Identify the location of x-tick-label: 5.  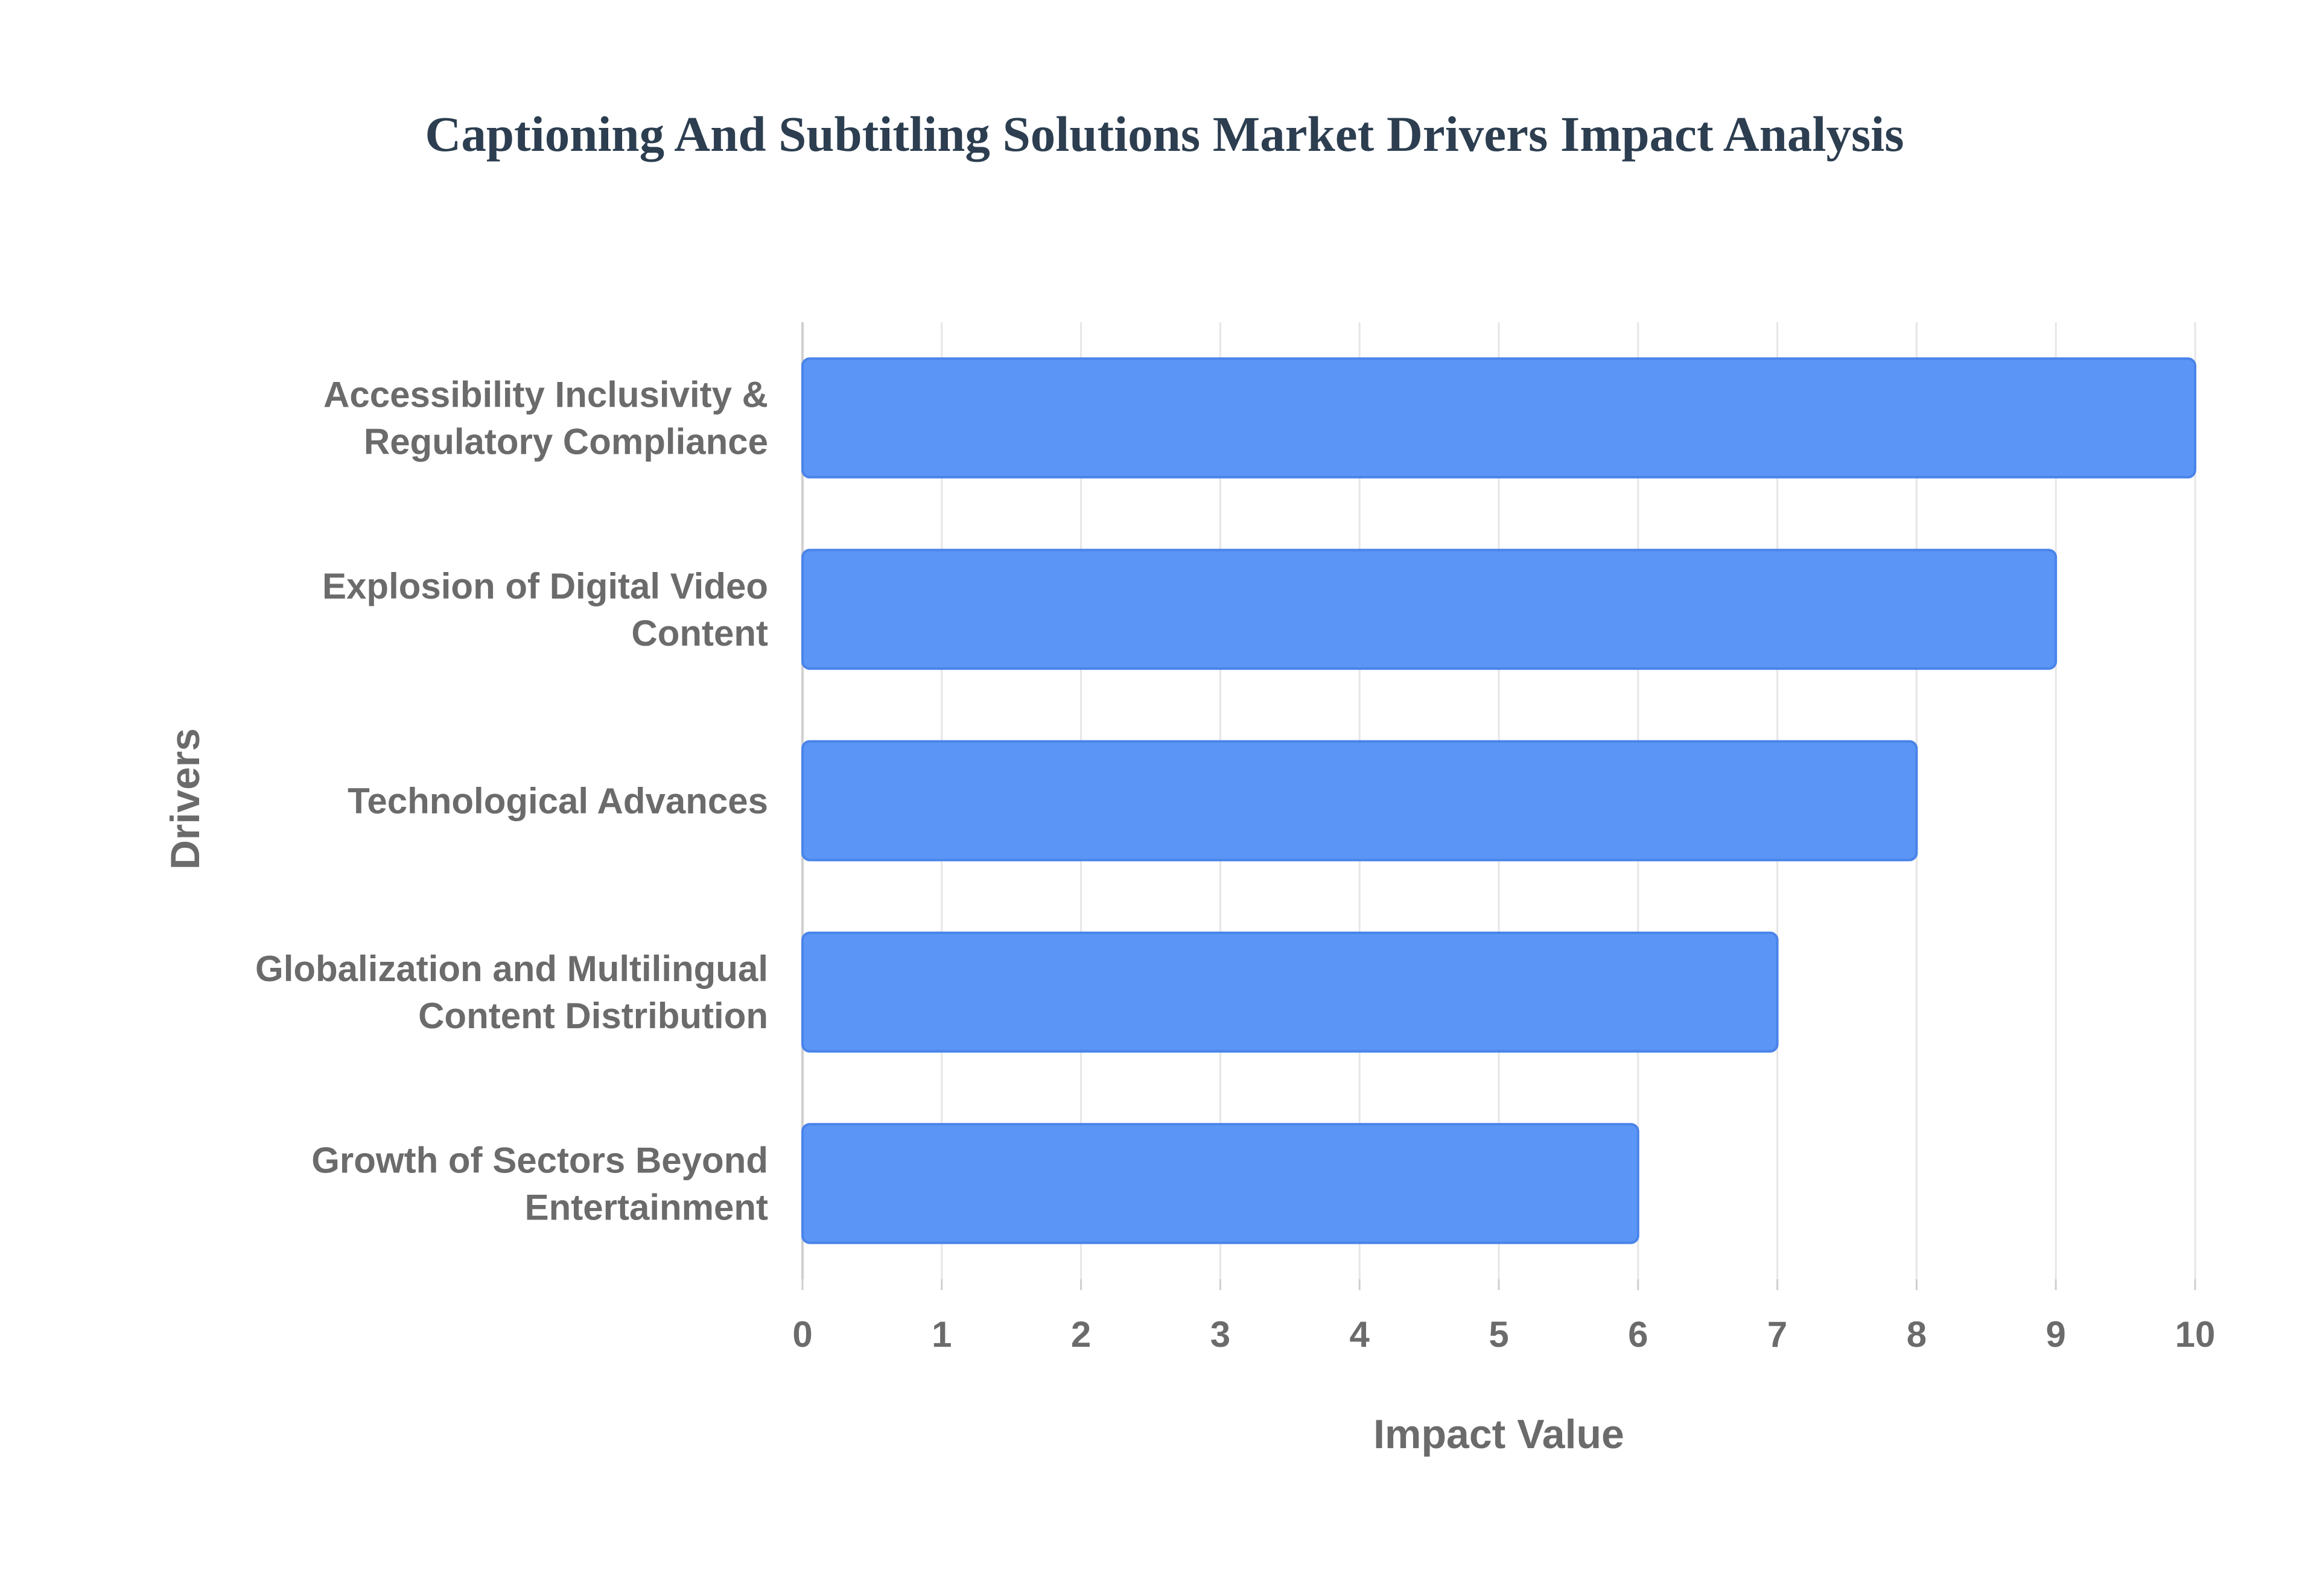
(1498, 1335).